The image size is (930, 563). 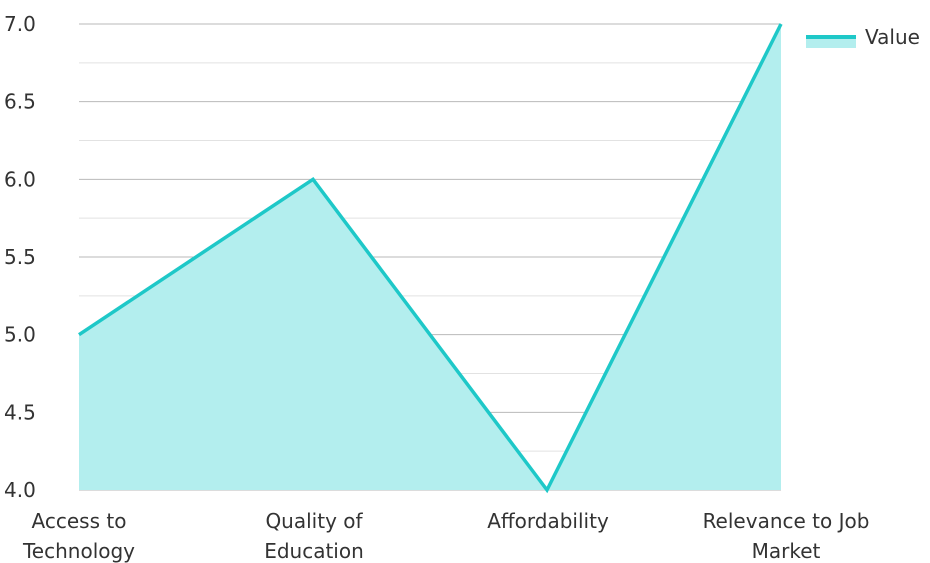 What do you see at coordinates (20, 490) in the screenshot?
I see `y-tick-label: 4.0` at bounding box center [20, 490].